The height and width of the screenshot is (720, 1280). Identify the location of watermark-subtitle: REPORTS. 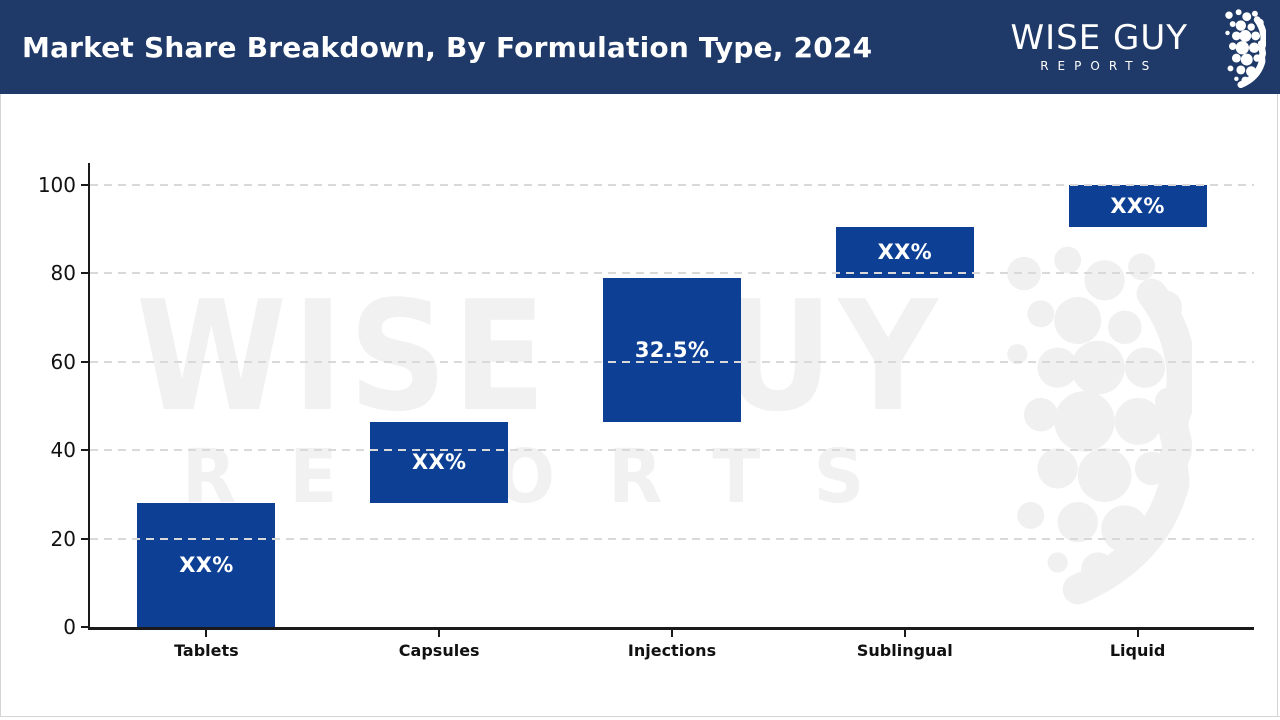
(550, 477).